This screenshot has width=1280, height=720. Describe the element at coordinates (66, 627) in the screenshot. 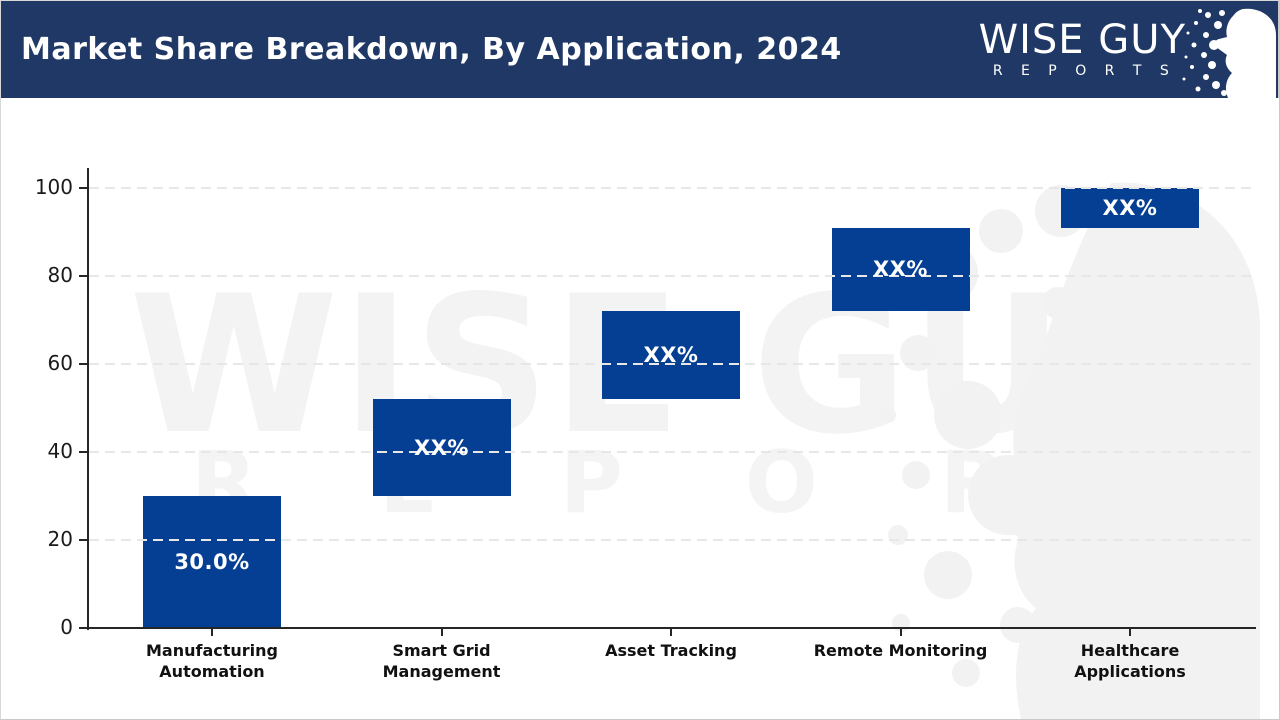

I see `y-tick-label-0: 0` at that location.